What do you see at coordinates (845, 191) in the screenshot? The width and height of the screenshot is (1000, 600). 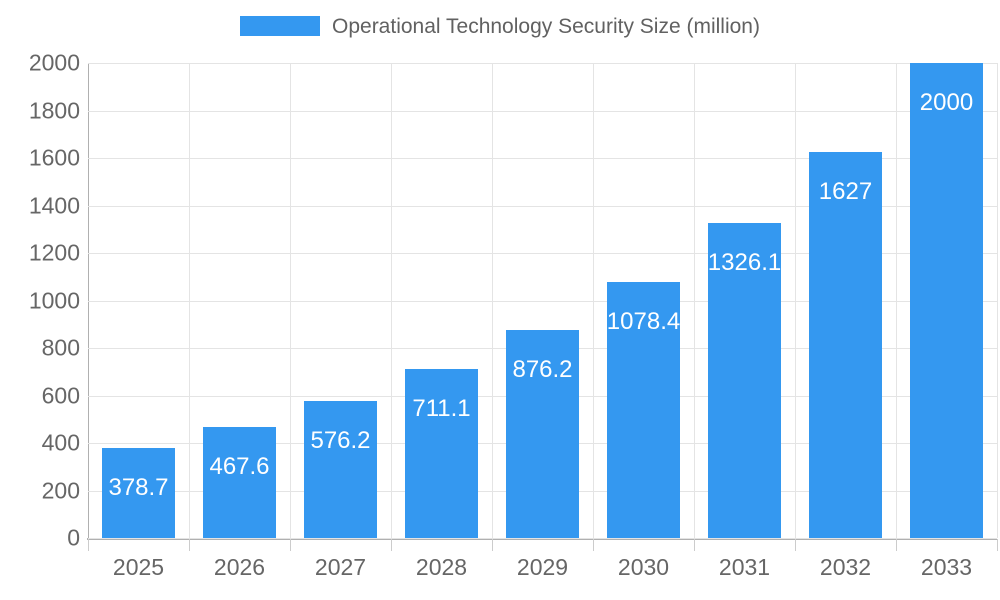 I see `bar-value-label: 1627` at bounding box center [845, 191].